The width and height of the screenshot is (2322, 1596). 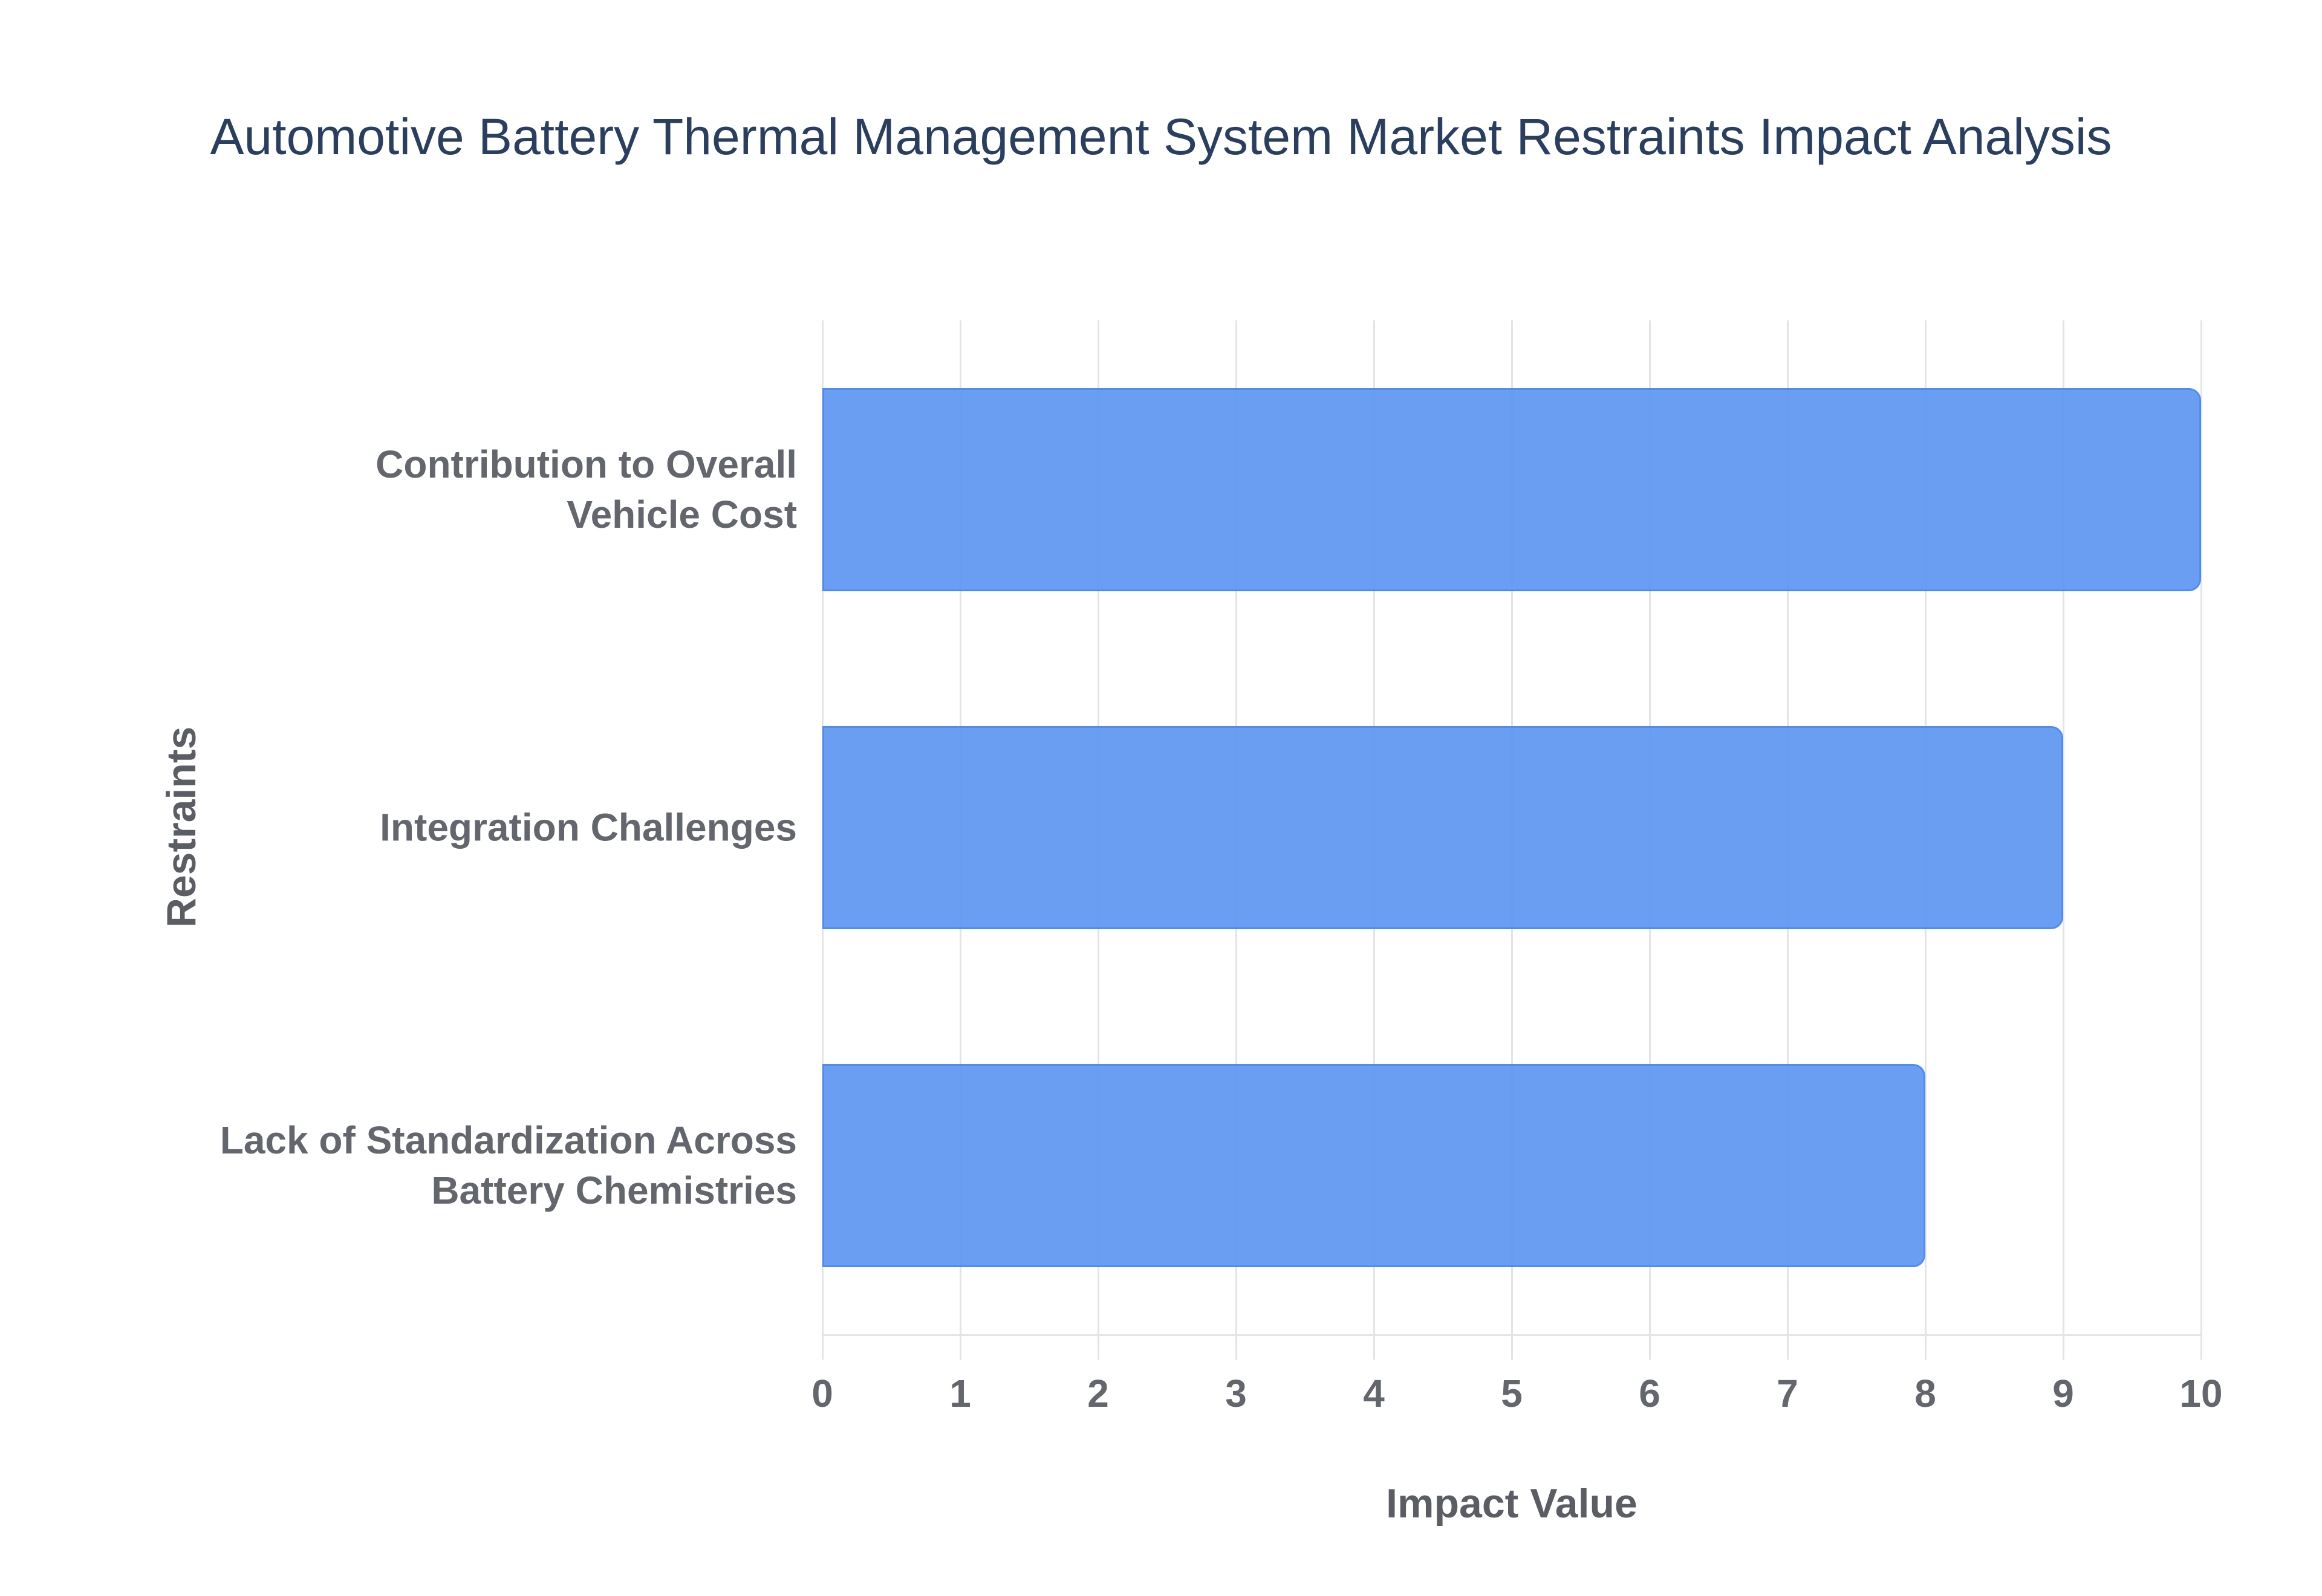 What do you see at coordinates (1788, 1393) in the screenshot?
I see `x-tick-label-7: 7` at bounding box center [1788, 1393].